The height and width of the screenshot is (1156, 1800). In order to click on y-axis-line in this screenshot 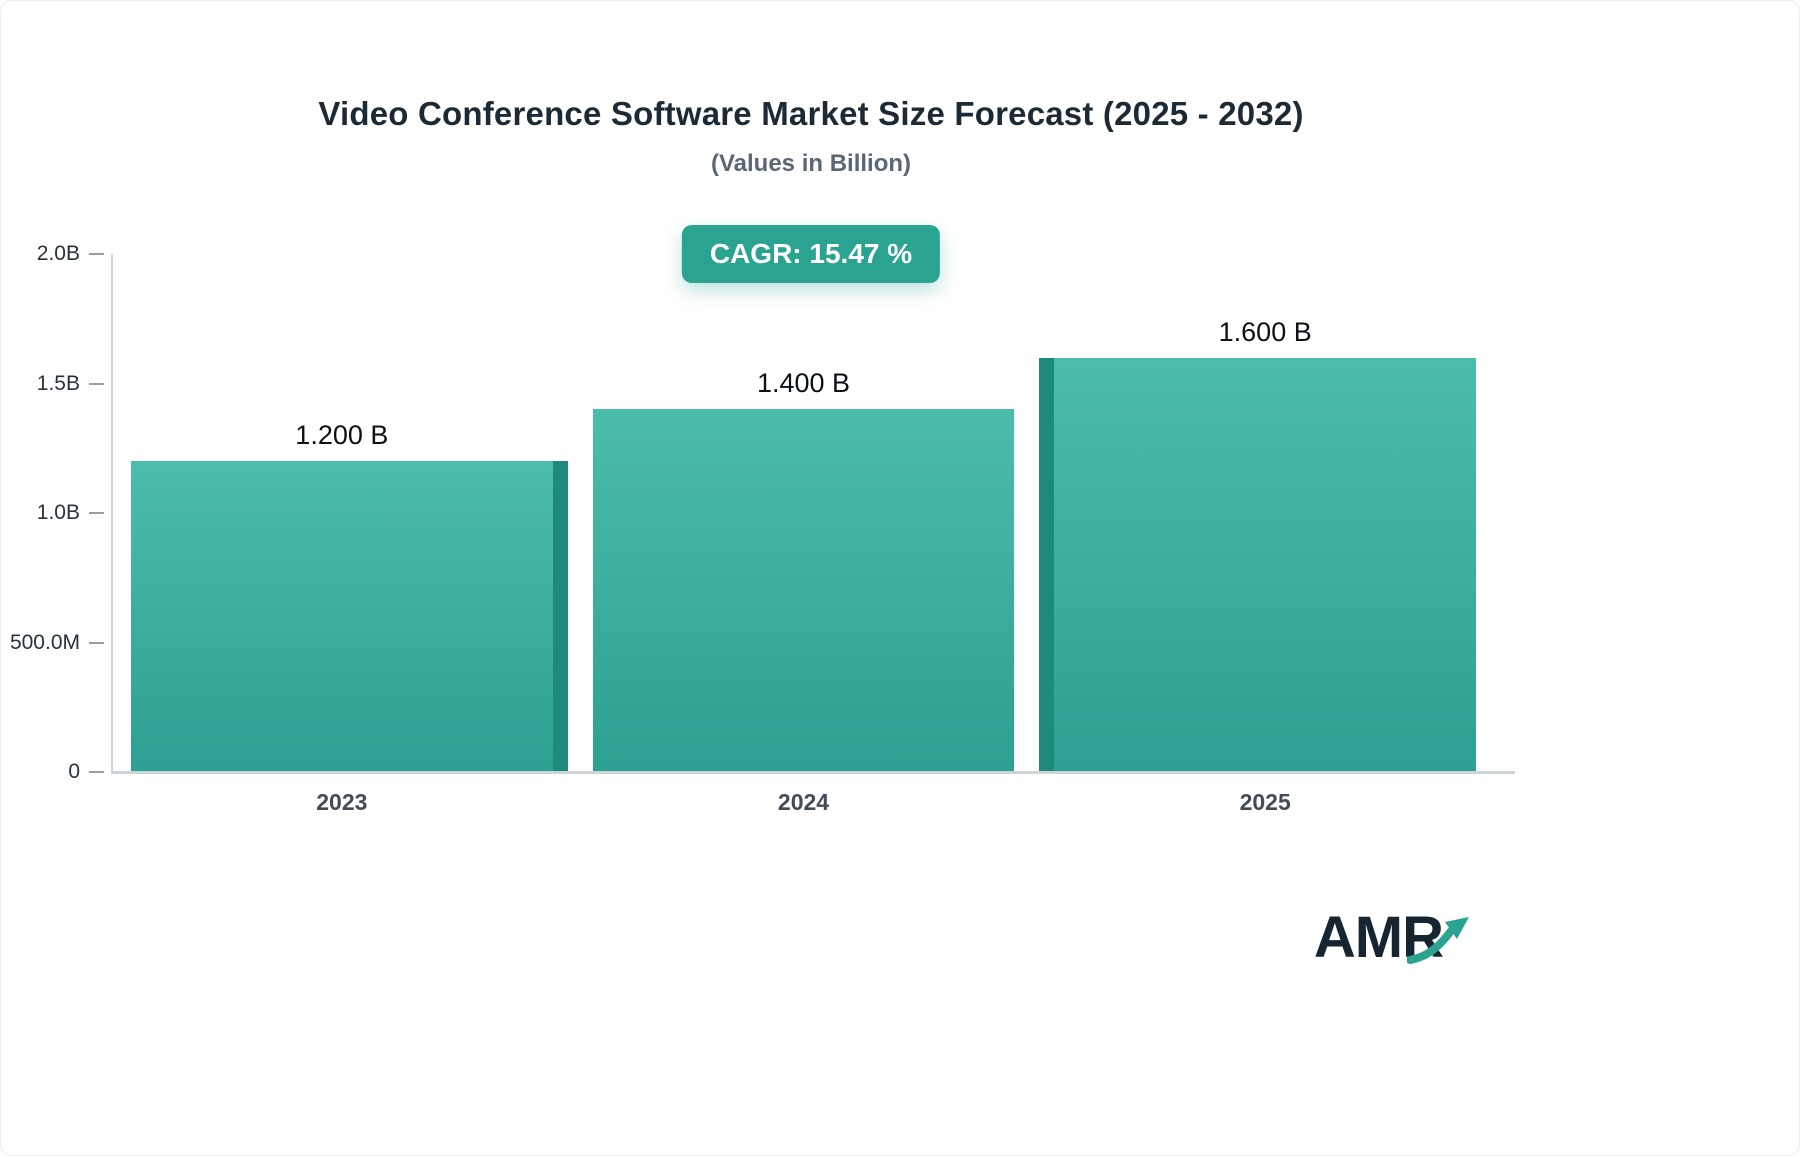, I will do `click(112, 513)`.